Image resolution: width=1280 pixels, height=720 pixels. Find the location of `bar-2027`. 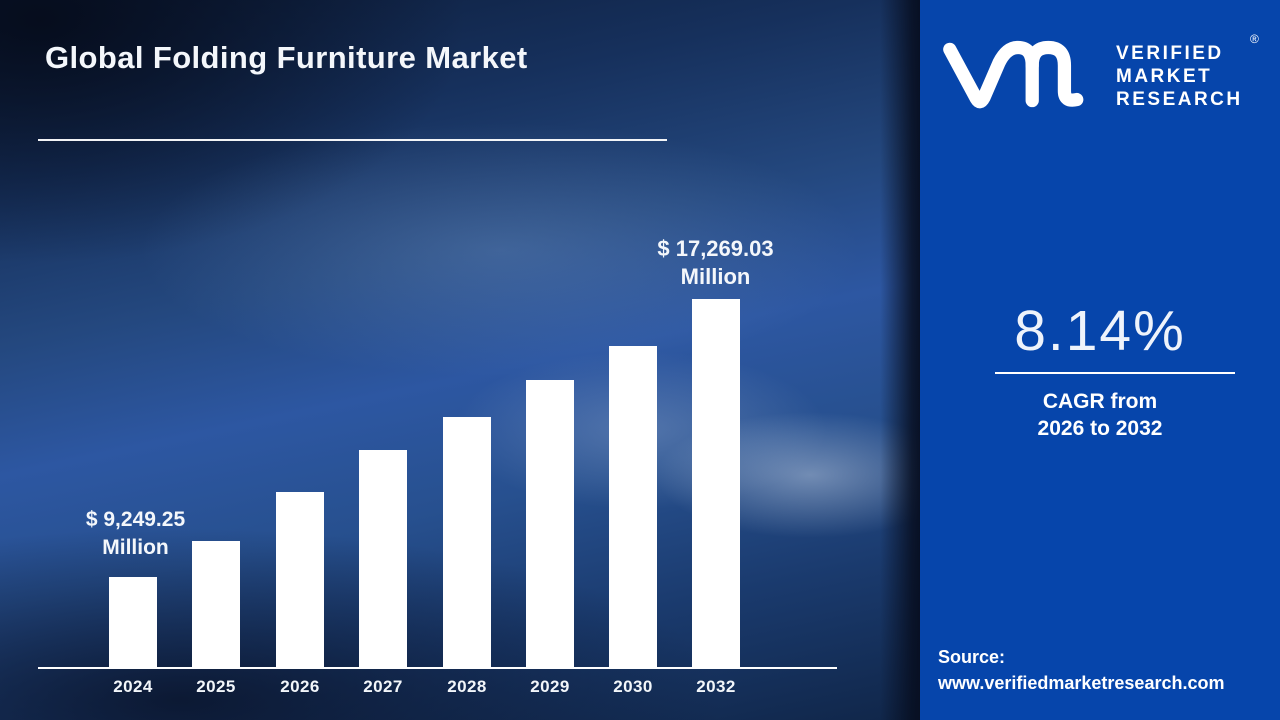

bar-2027 is located at coordinates (383, 559).